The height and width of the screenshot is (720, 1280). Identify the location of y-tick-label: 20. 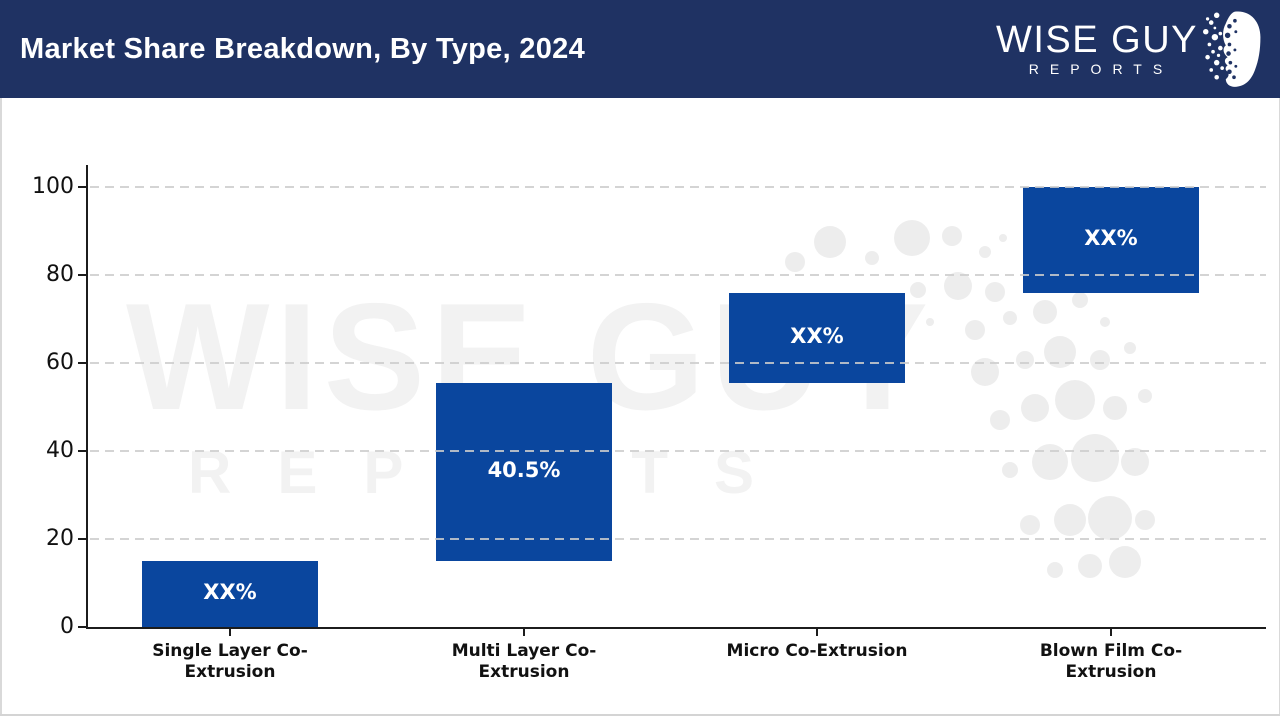
(60, 538).